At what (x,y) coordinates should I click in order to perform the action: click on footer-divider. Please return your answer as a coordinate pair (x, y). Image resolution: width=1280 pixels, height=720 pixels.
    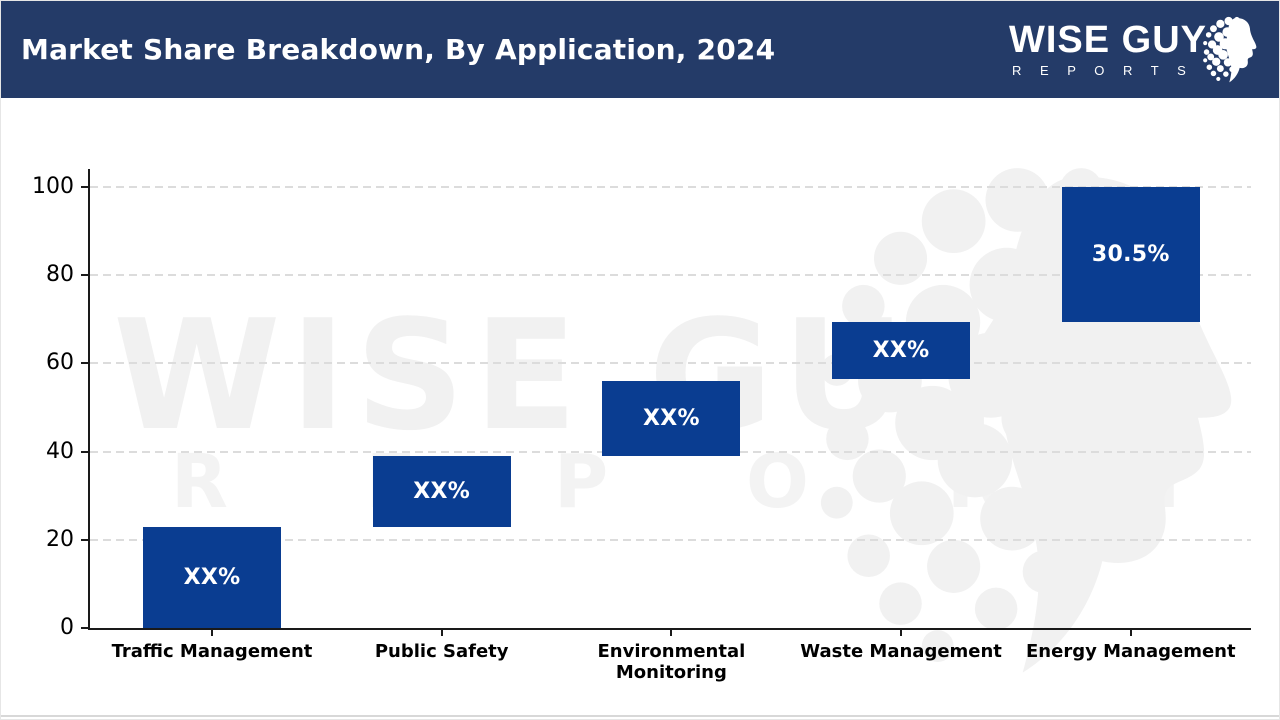
    Looking at the image, I should click on (640, 716).